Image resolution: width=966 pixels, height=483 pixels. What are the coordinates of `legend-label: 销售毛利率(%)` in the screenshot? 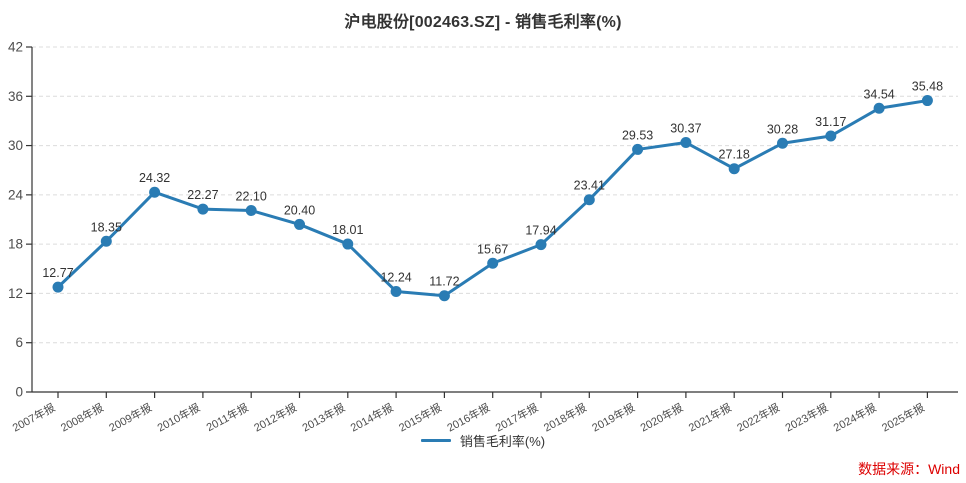 It's located at (502, 441).